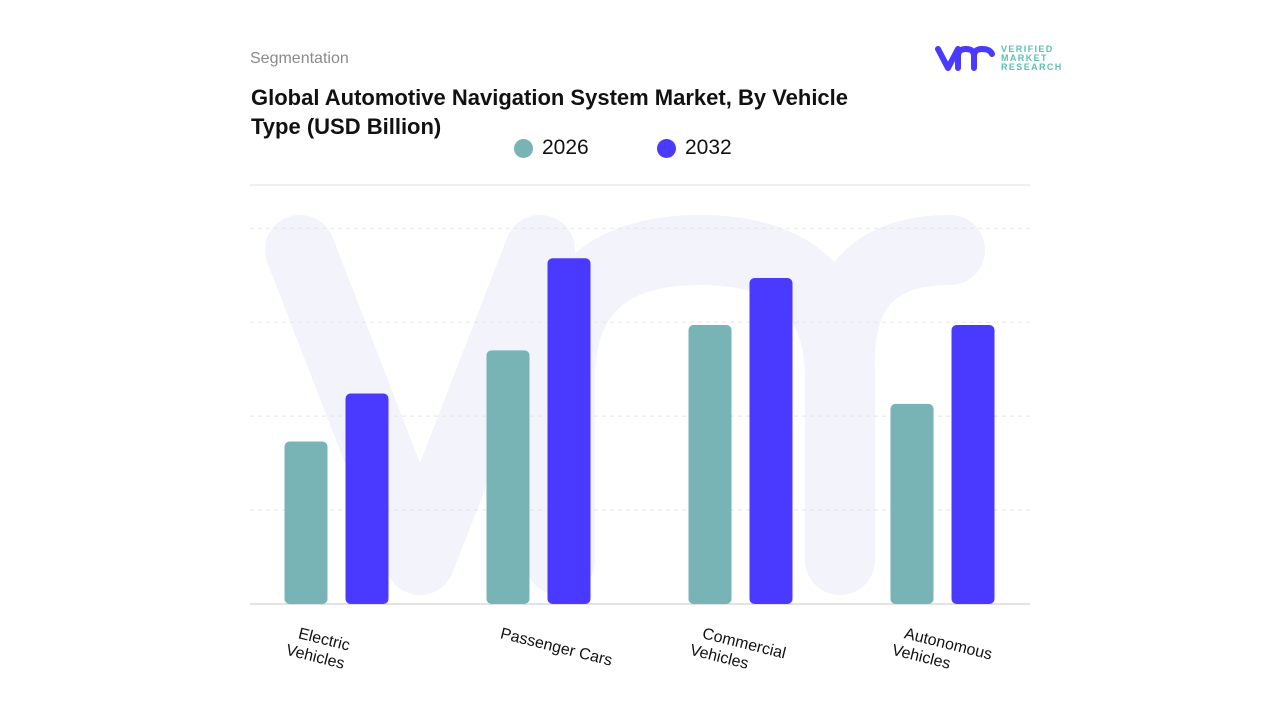  Describe the element at coordinates (710, 464) in the screenshot. I see `bar-2026-commercial-vehicles` at that location.